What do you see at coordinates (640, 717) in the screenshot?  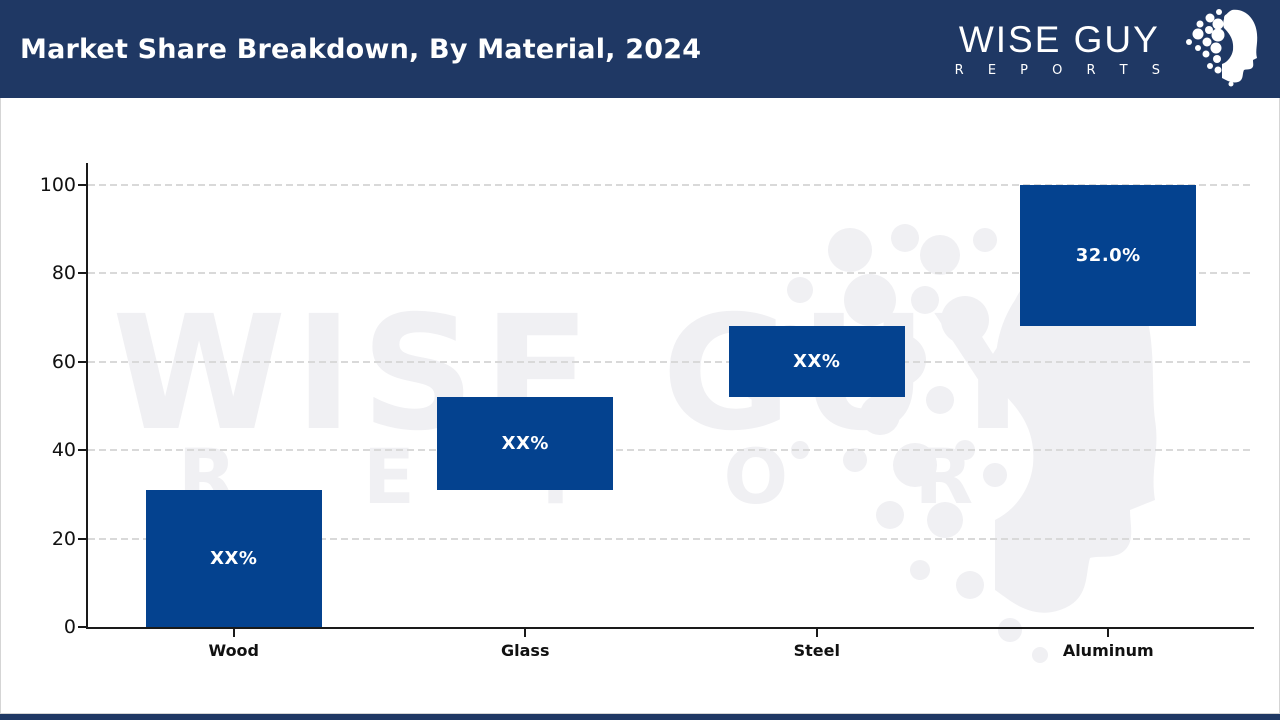 I see `footer-bar` at bounding box center [640, 717].